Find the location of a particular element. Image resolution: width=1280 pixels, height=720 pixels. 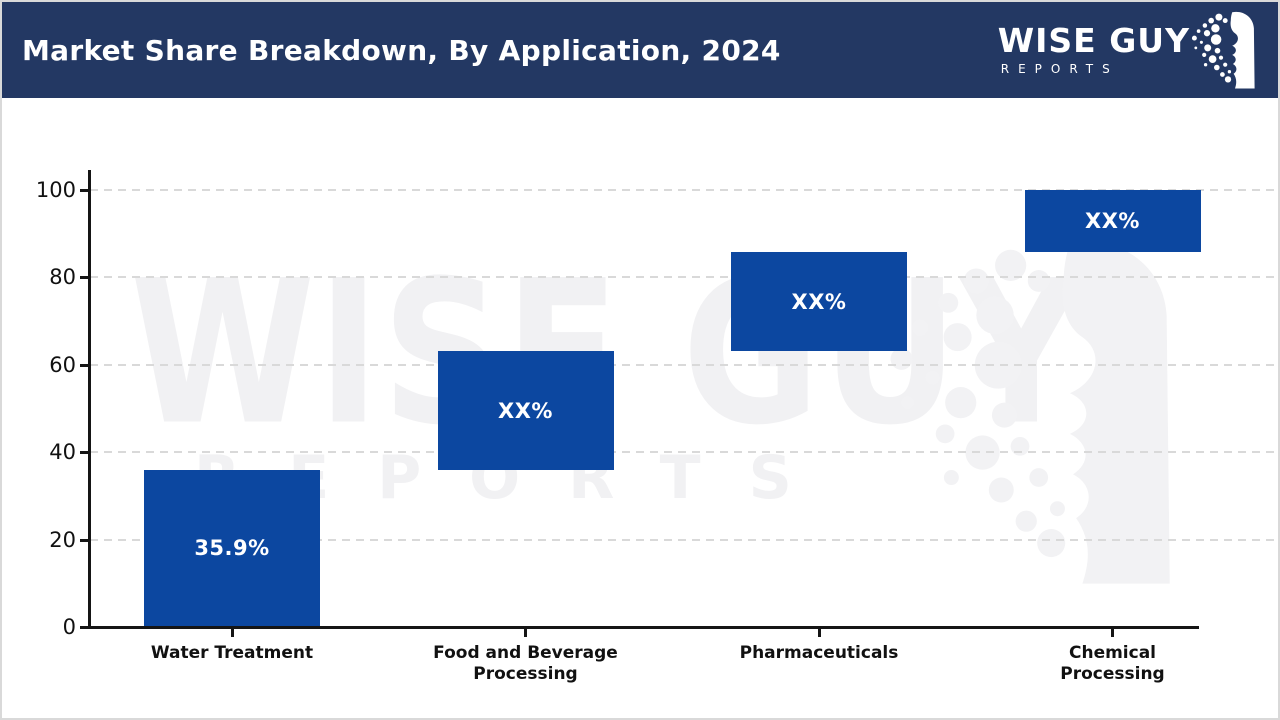

wiseguy-logo: WISE GUY REPORTS is located at coordinates (1127, 50).